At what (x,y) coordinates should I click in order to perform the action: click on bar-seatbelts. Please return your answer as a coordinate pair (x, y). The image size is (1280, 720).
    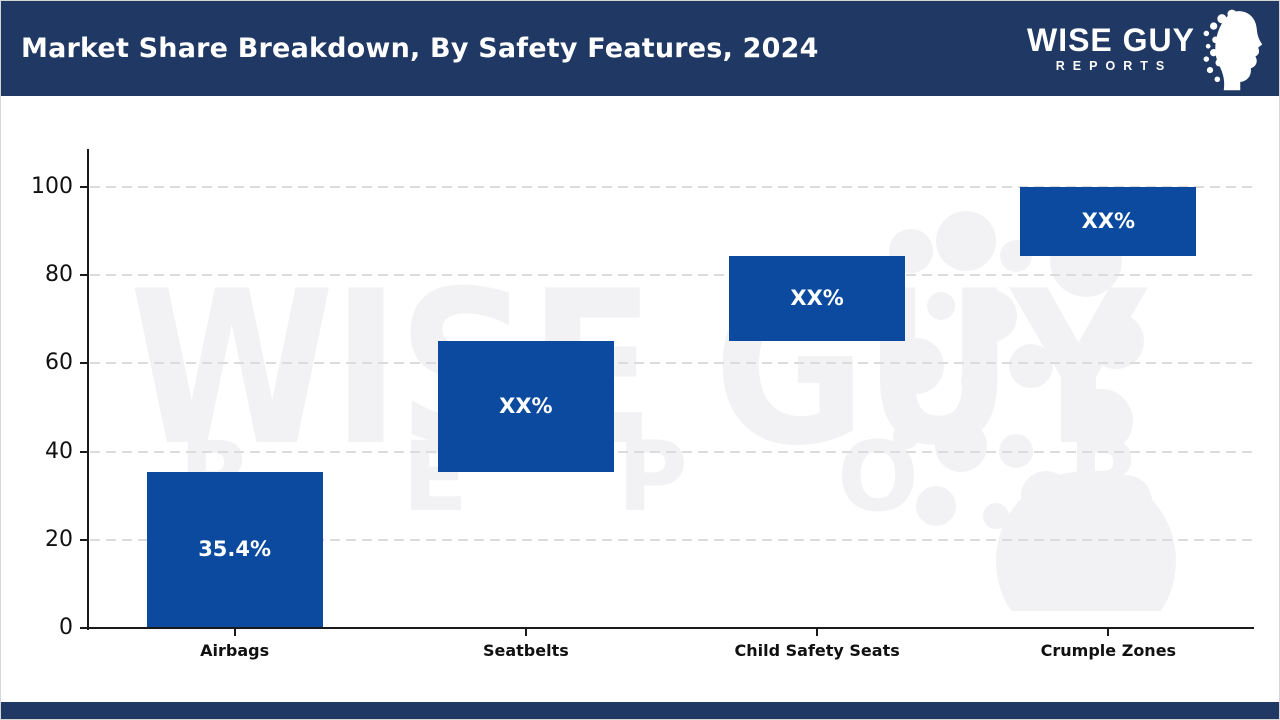
    Looking at the image, I should click on (525, 406).